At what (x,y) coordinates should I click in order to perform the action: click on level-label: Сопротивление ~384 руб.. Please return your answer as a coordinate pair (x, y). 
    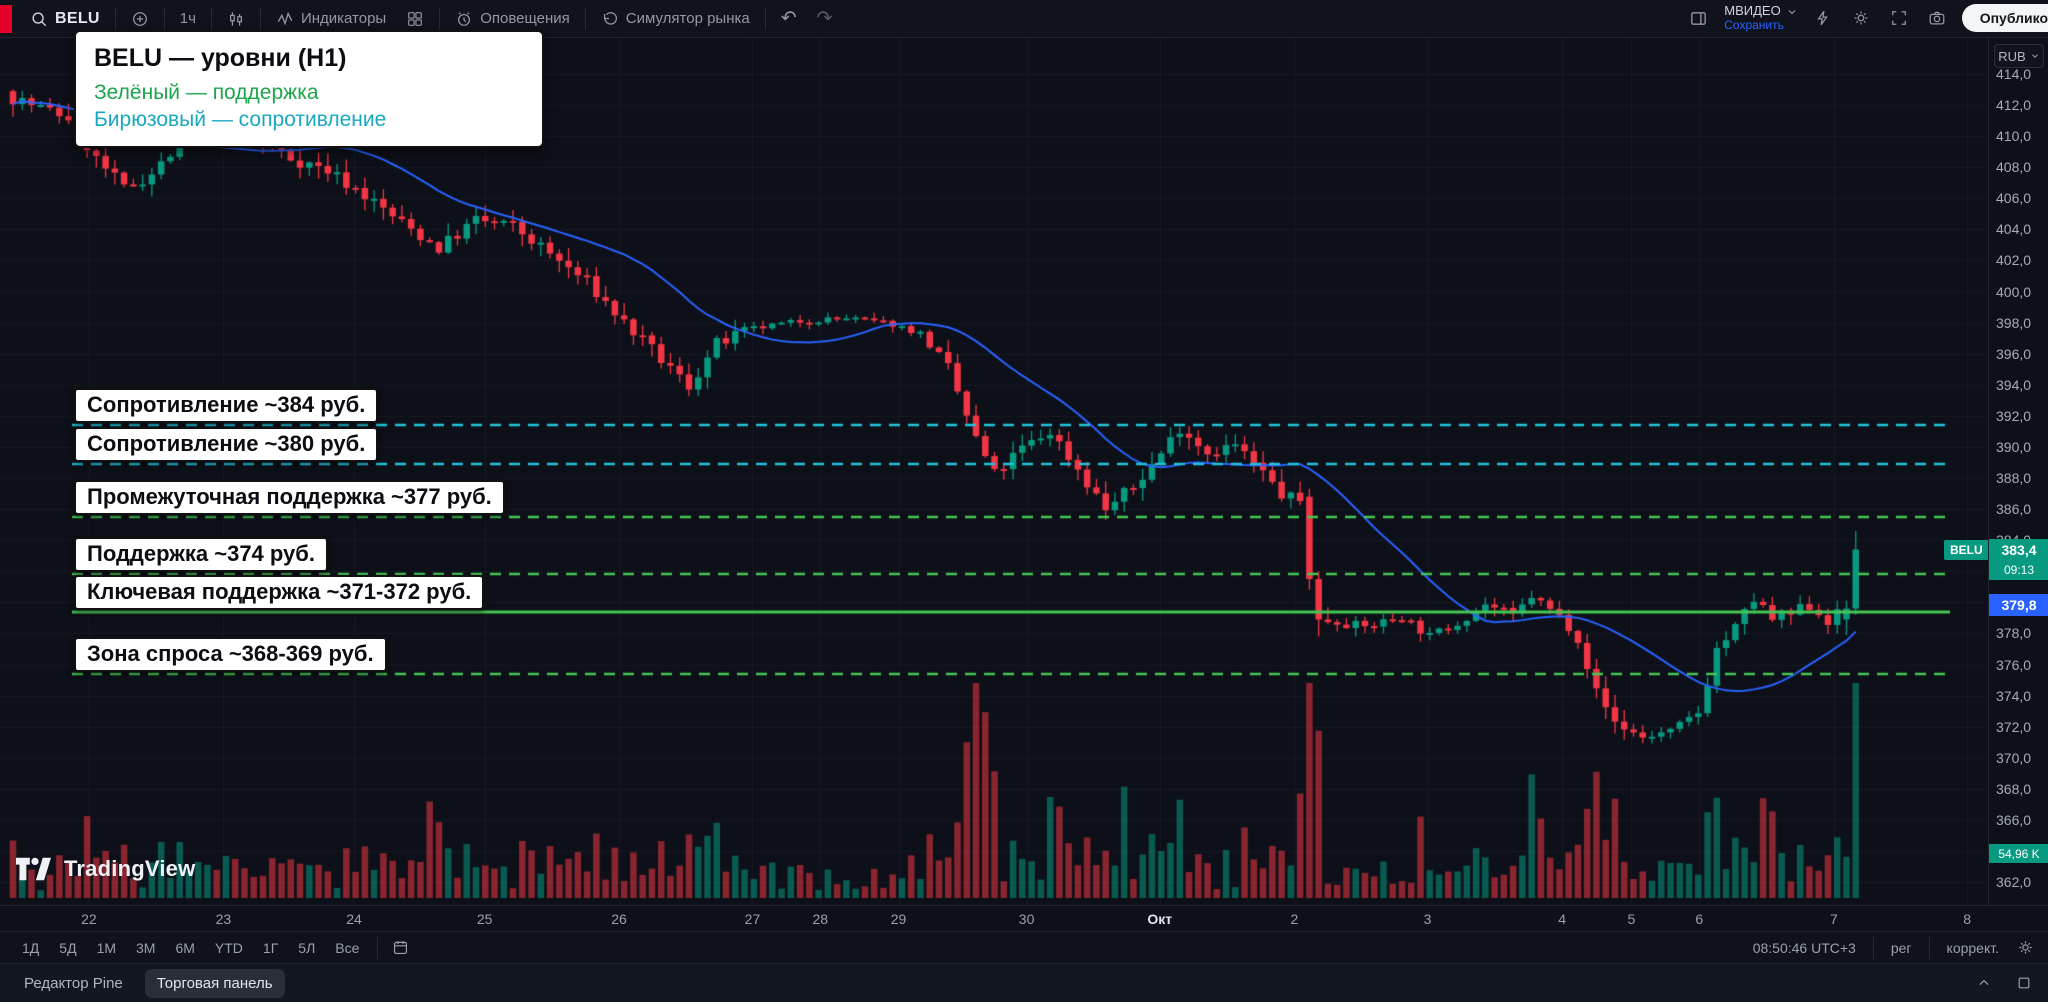
    Looking at the image, I should click on (226, 406).